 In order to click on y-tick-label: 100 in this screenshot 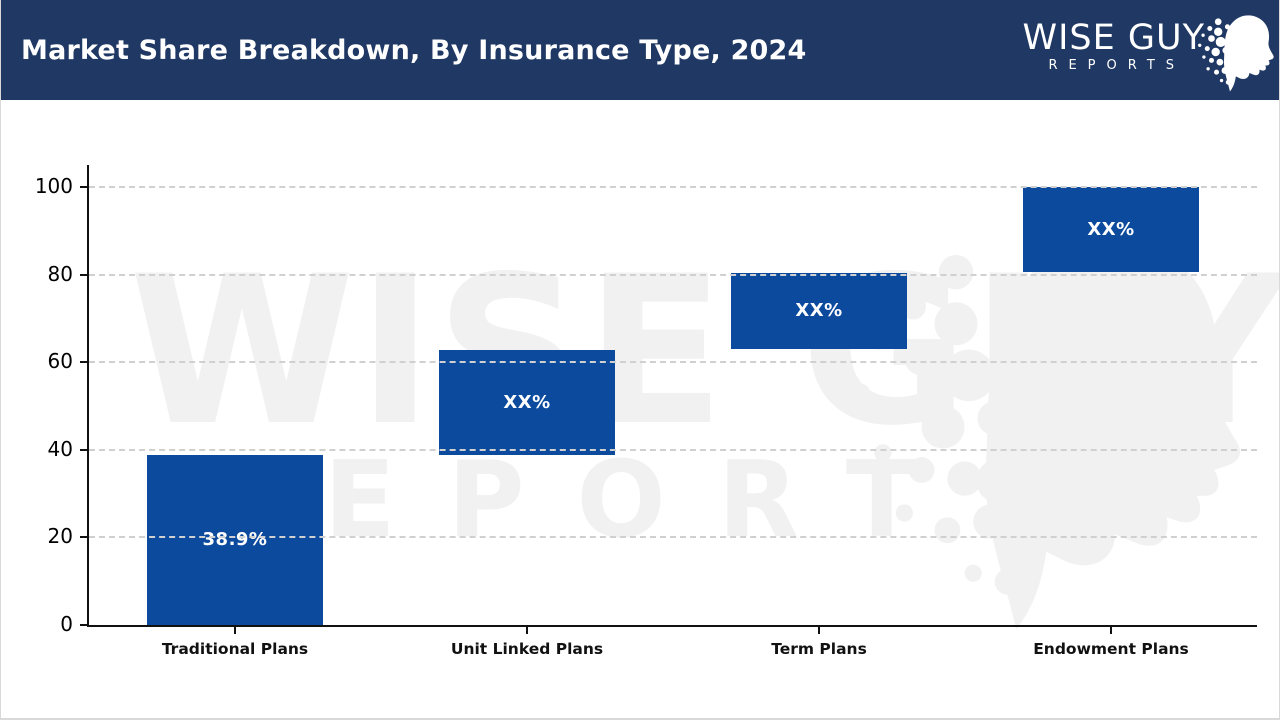, I will do `click(53, 186)`.